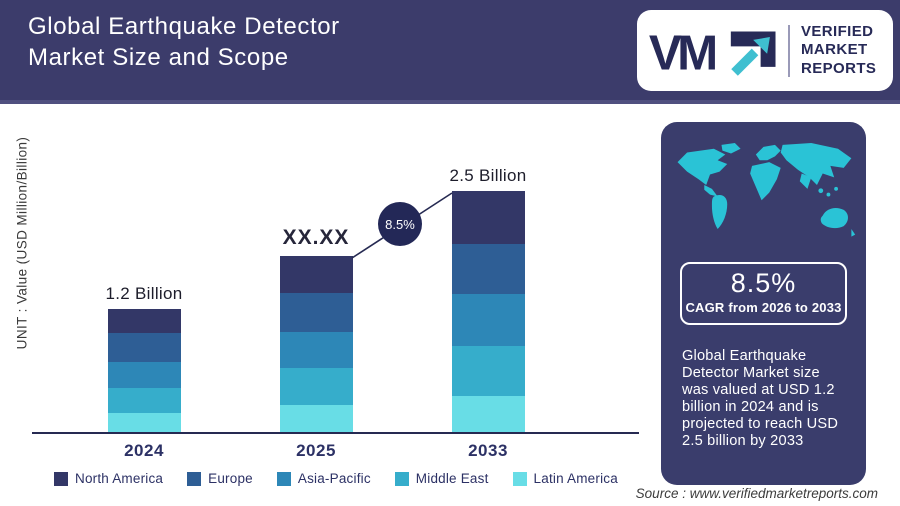  Describe the element at coordinates (401, 478) in the screenshot. I see `legend-swatch-middle-east` at that location.